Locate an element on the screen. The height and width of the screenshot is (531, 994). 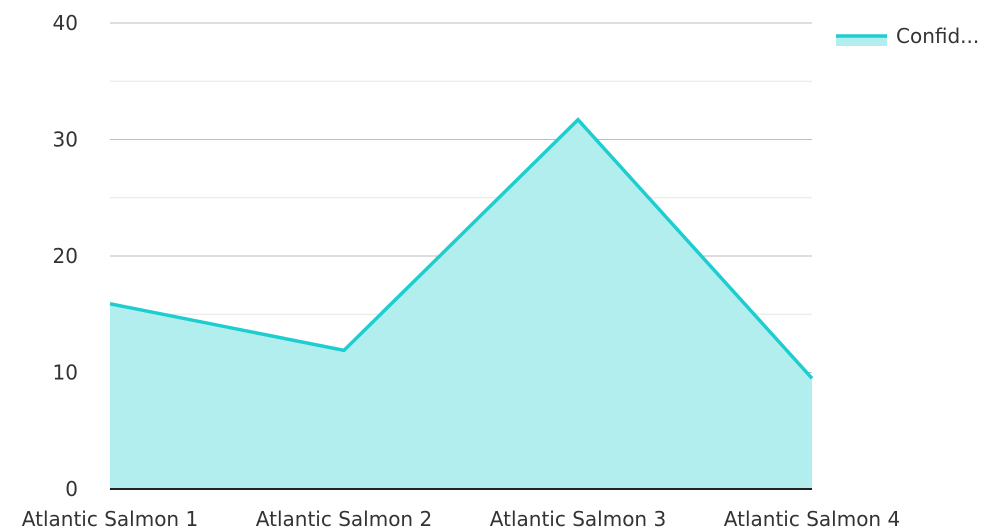
y-tick-label: 10 is located at coordinates (65, 373).